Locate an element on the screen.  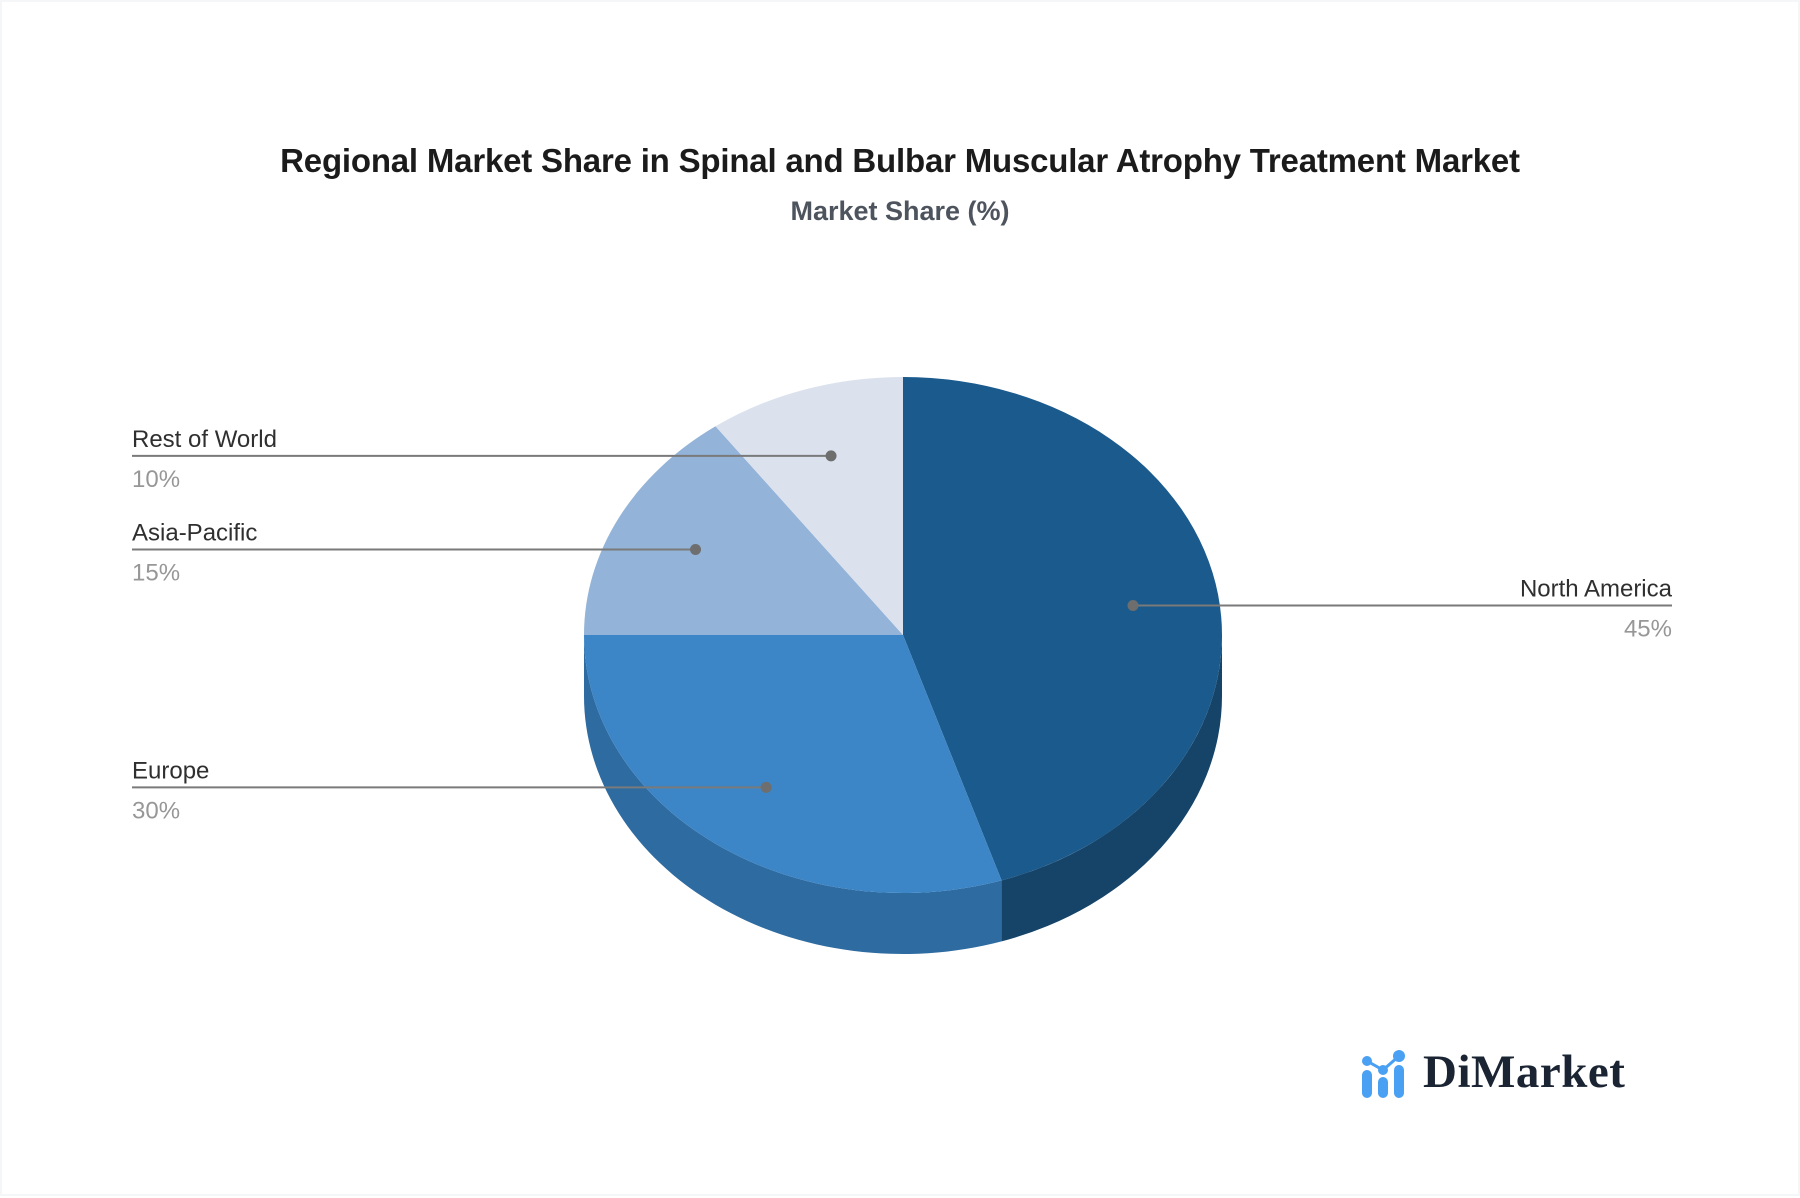
slice-label: Rest of World is located at coordinates (204, 439).